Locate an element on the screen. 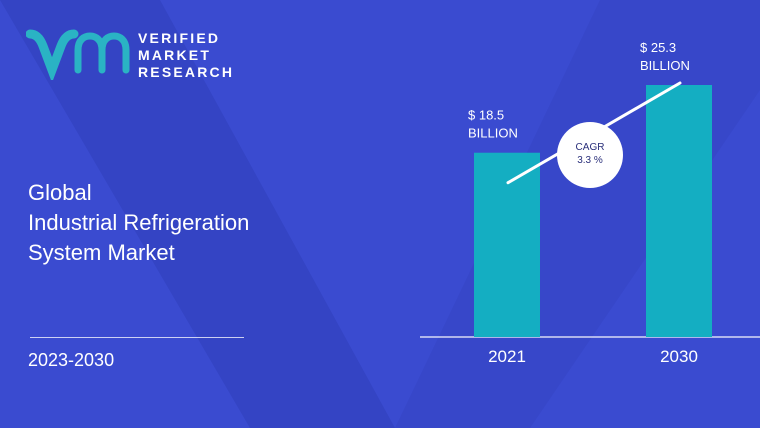 This screenshot has height=428, width=760. brand-logo-icon is located at coordinates (78, 54).